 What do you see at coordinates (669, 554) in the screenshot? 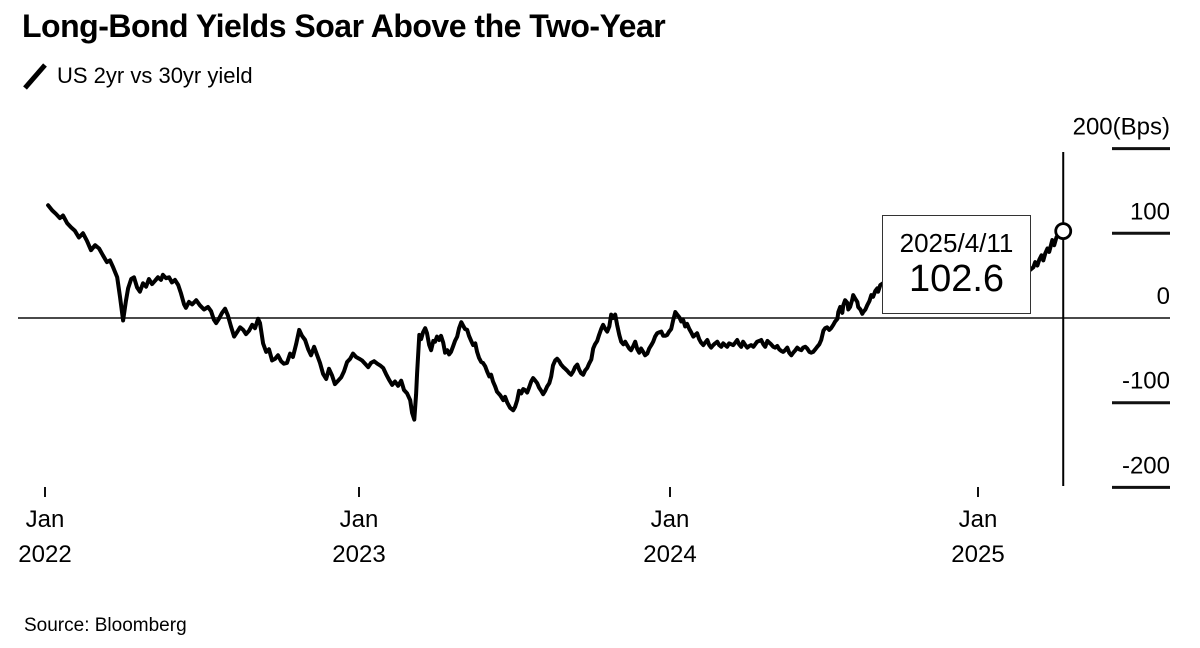
I see `x-axis-label-year: 2024` at bounding box center [669, 554].